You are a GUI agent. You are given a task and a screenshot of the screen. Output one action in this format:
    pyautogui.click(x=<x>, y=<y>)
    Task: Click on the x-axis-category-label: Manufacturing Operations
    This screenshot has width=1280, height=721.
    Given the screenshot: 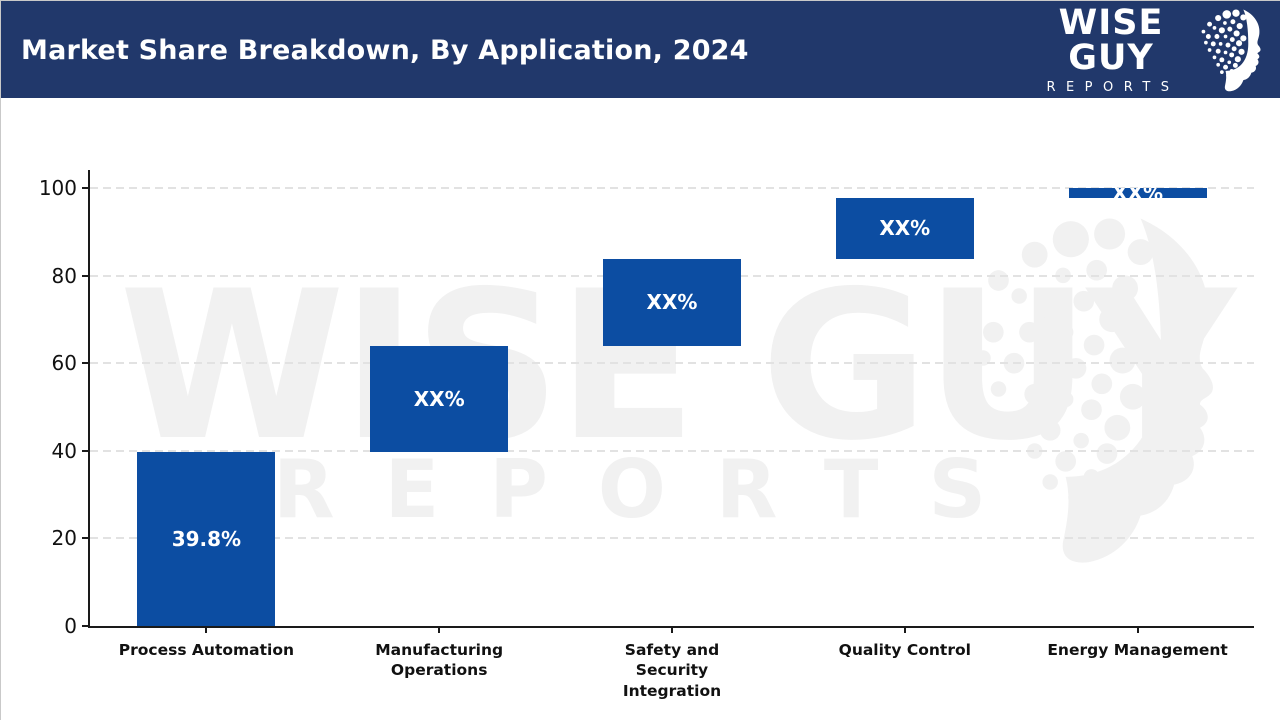 What is the action you would take?
    pyautogui.click(x=439, y=660)
    